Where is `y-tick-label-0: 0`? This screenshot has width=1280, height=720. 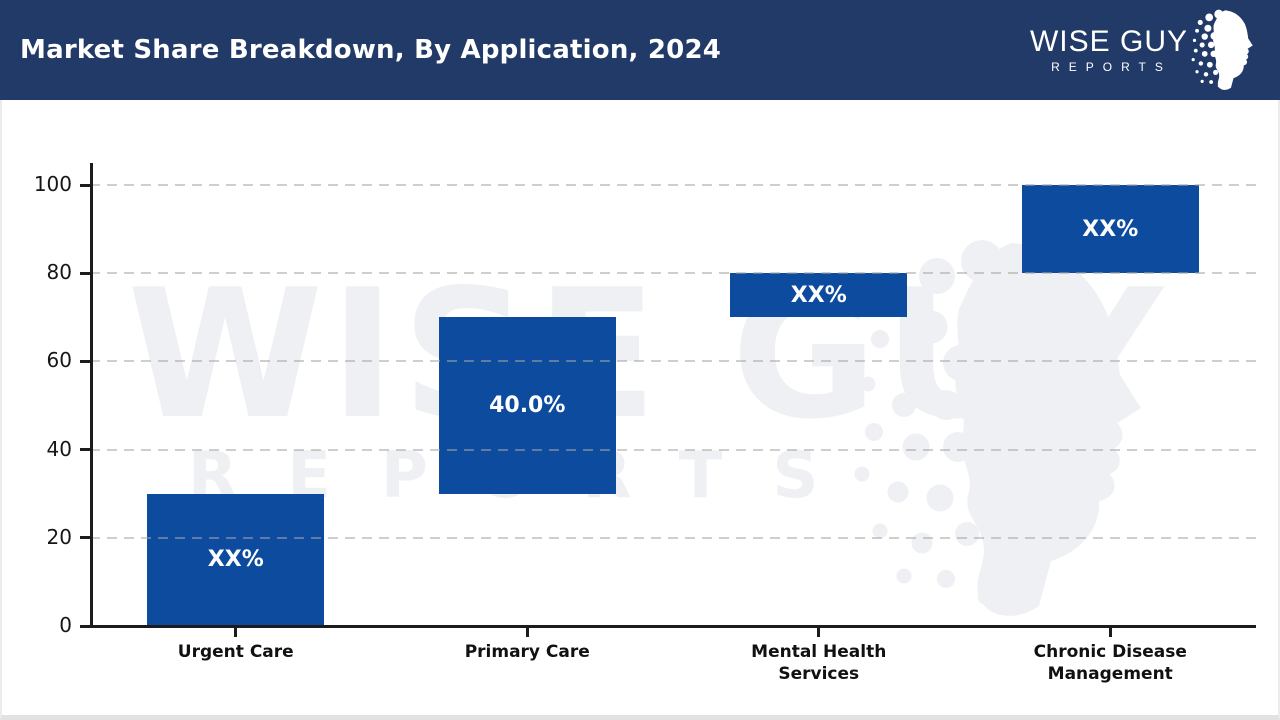
y-tick-label-0: 0 is located at coordinates (65, 625).